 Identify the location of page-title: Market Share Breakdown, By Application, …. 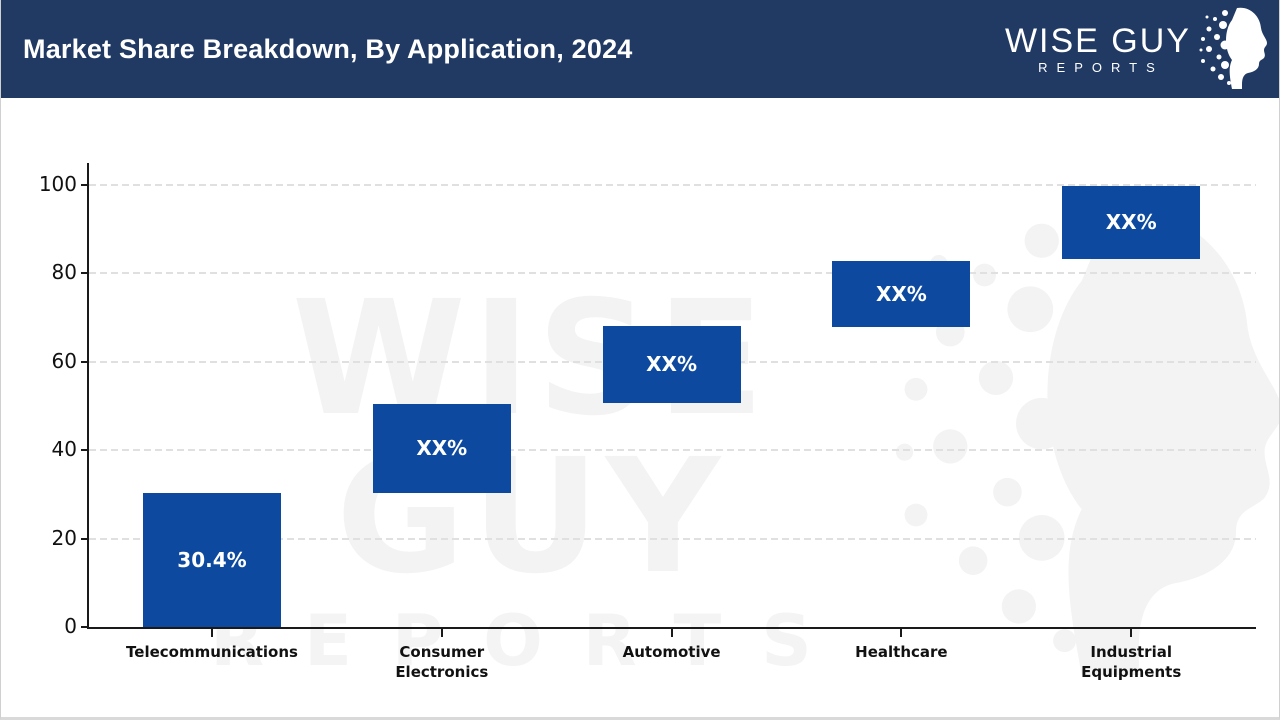
(328, 48).